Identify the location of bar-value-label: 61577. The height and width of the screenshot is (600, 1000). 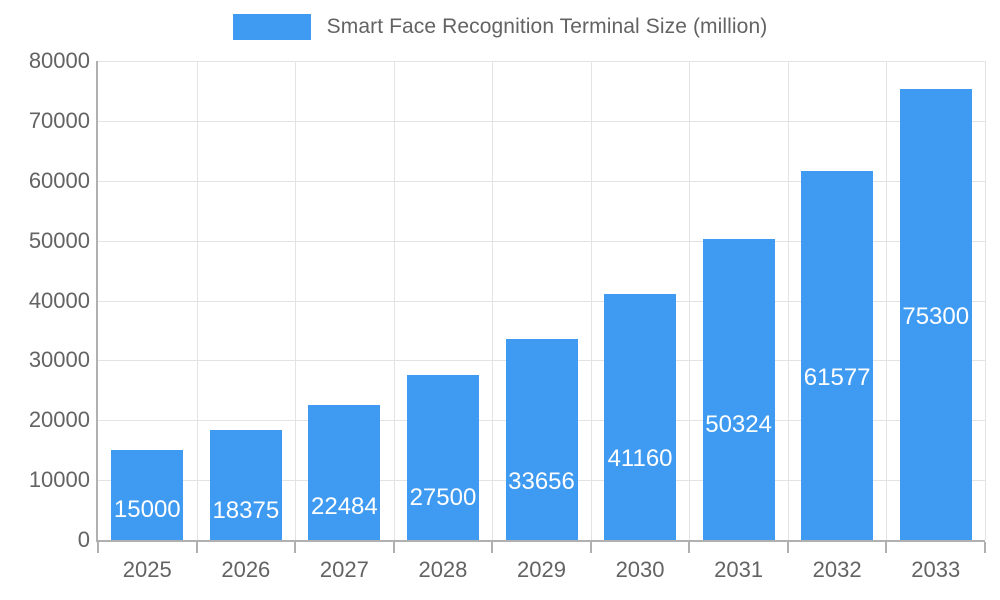
(837, 378).